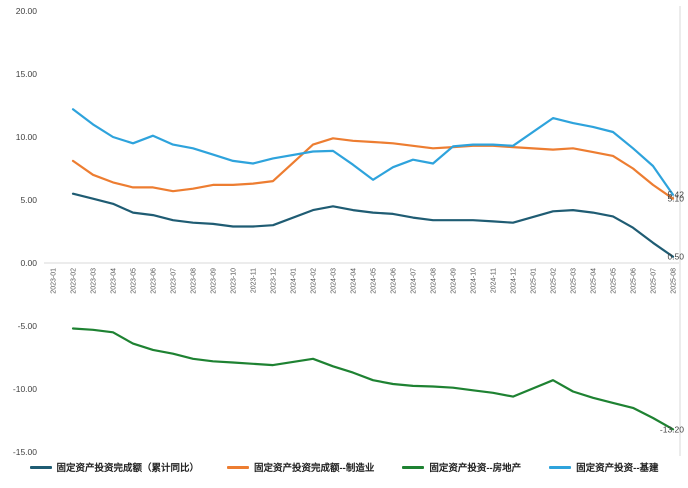 The image size is (688, 488). What do you see at coordinates (274, 281) in the screenshot?
I see `x-axis-tick-label: 2023-12` at bounding box center [274, 281].